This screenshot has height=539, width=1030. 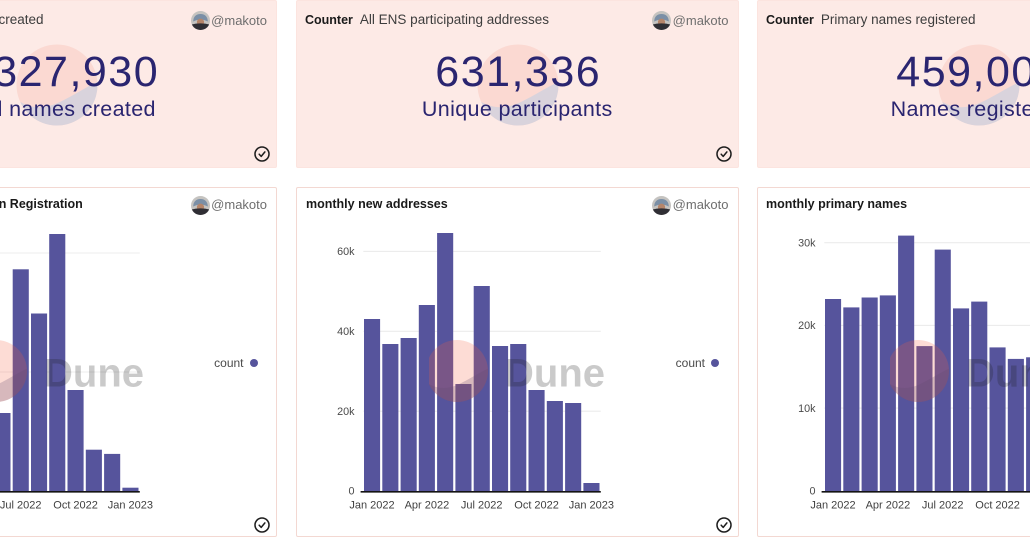 What do you see at coordinates (807, 409) in the screenshot?
I see `svg-text: 10k` at bounding box center [807, 409].